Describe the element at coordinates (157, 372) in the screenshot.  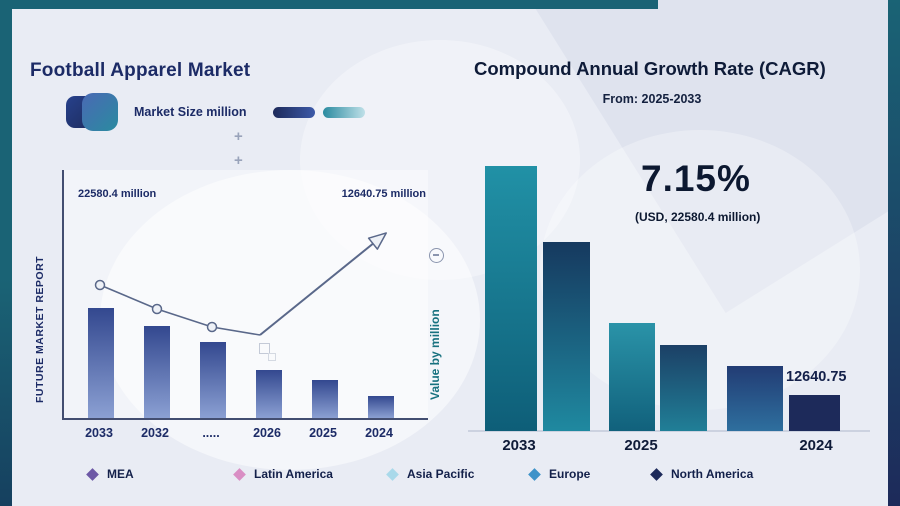
I see `left-bar-2032` at that location.